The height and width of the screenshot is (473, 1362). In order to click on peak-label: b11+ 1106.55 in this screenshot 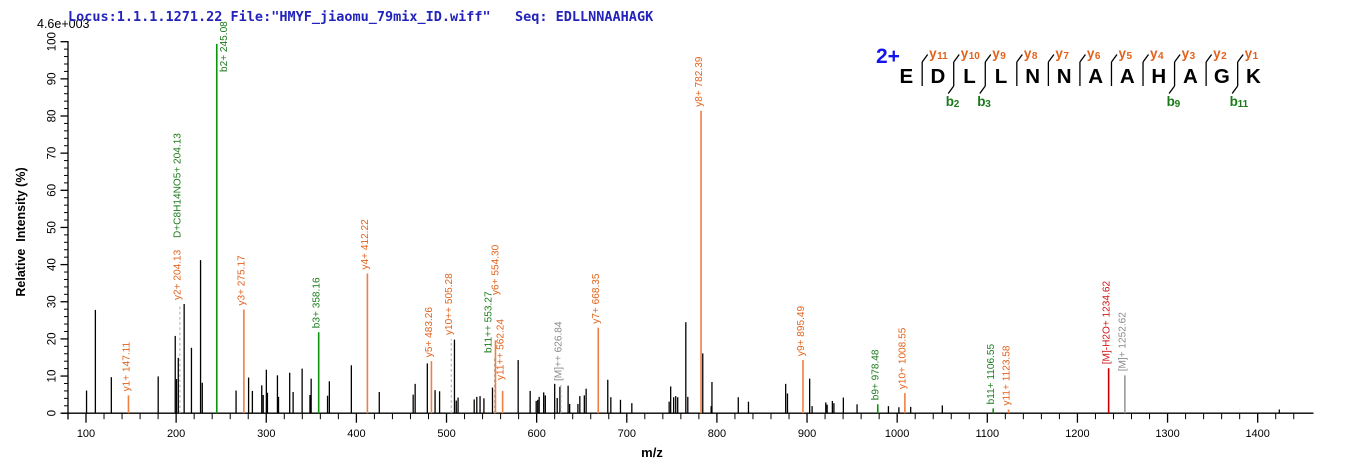, I will do `click(991, 373)`.